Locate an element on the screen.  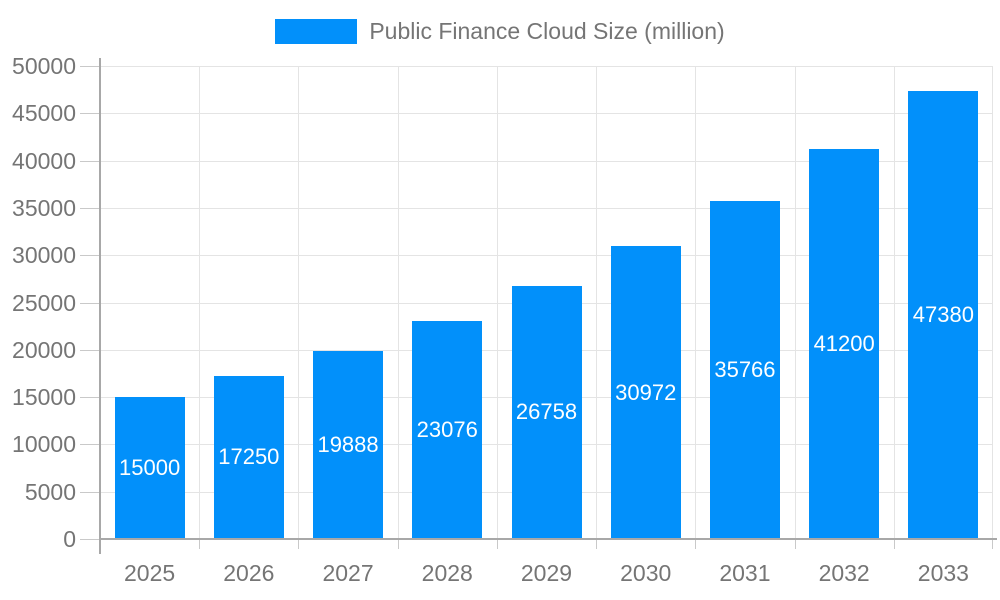
bar-2033: 47380 is located at coordinates (943, 314).